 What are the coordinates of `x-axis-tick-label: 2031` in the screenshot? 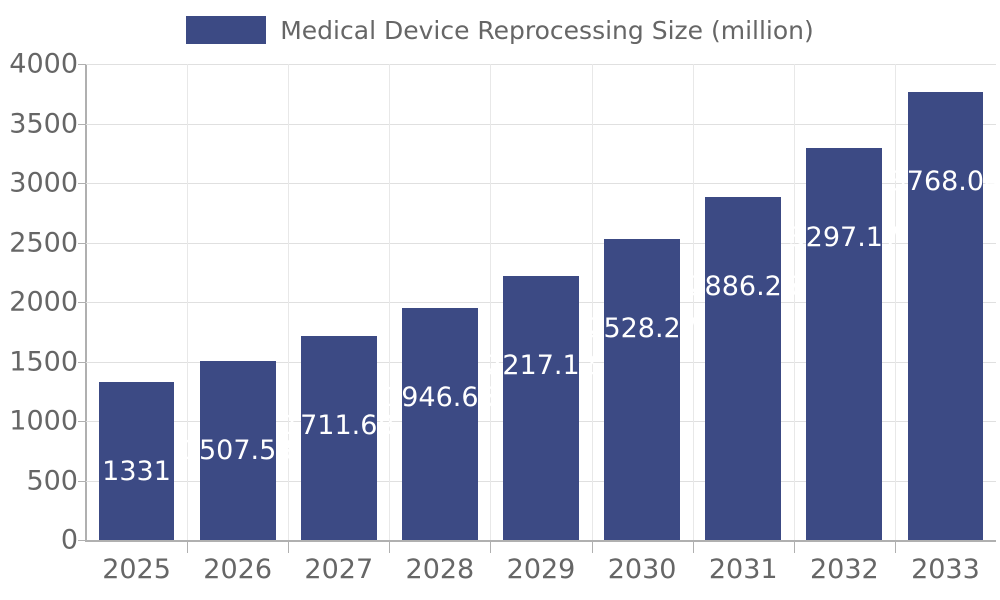 It's located at (743, 569).